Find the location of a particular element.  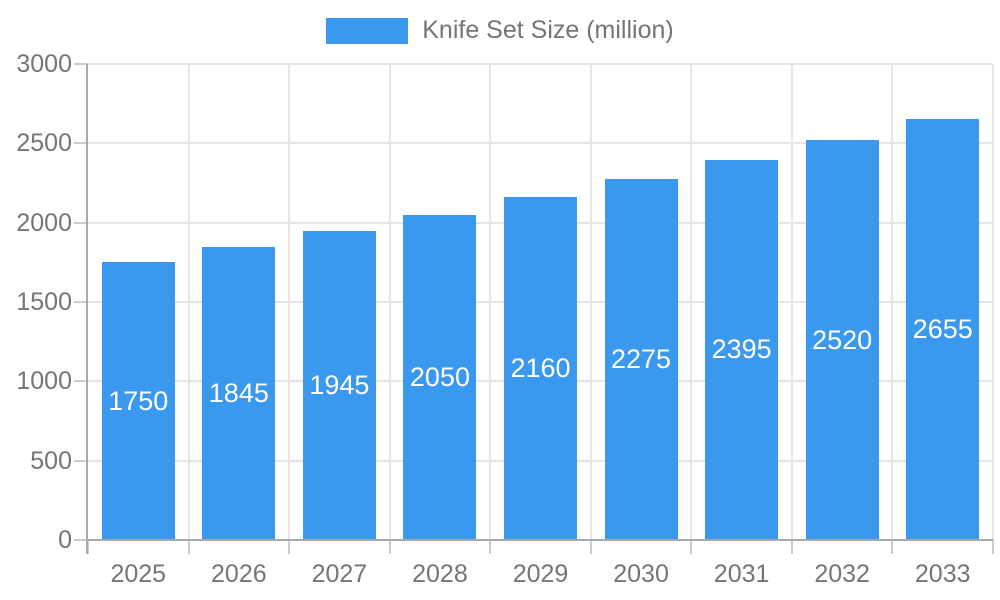

bar-2029: 2160 is located at coordinates (540, 368).